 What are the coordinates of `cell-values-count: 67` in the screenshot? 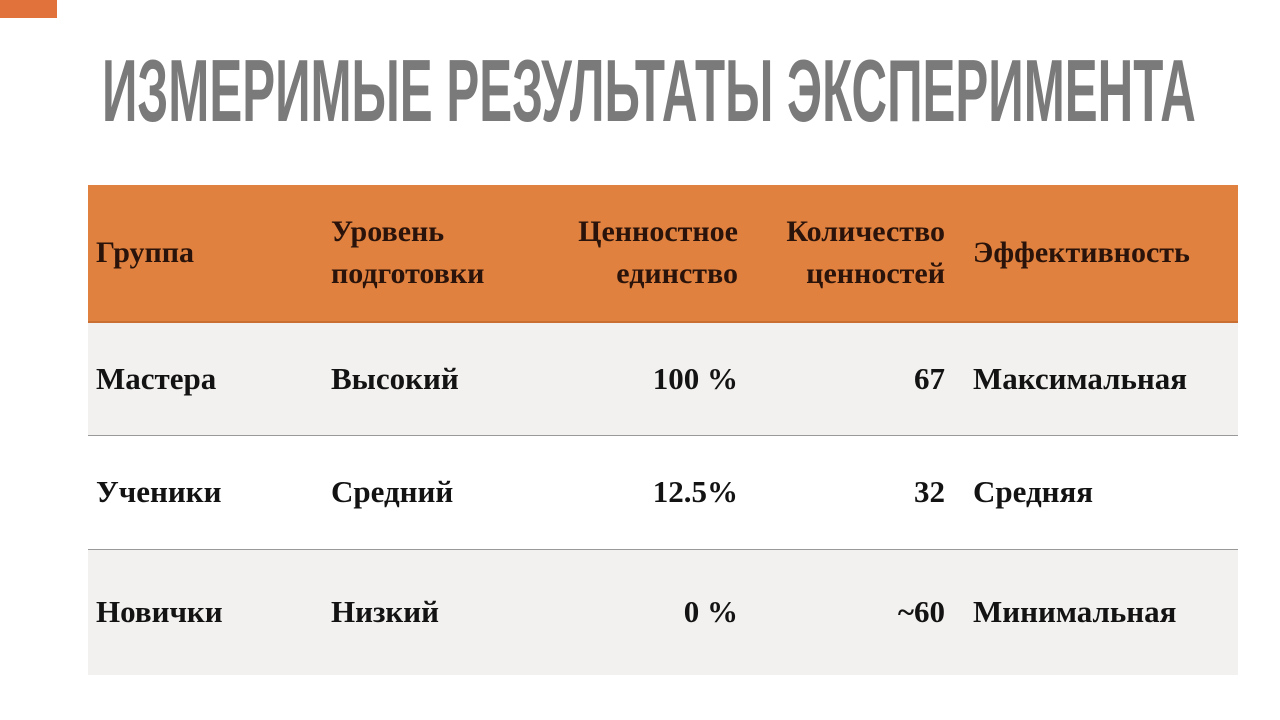 It's located at (929, 378).